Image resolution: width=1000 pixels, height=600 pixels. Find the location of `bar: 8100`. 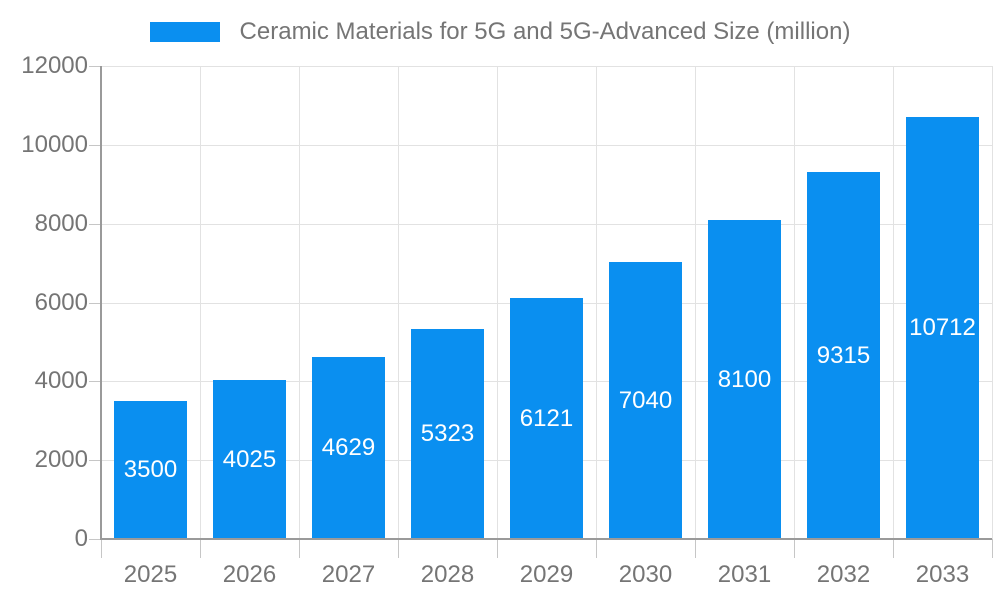

bar: 8100 is located at coordinates (744, 379).